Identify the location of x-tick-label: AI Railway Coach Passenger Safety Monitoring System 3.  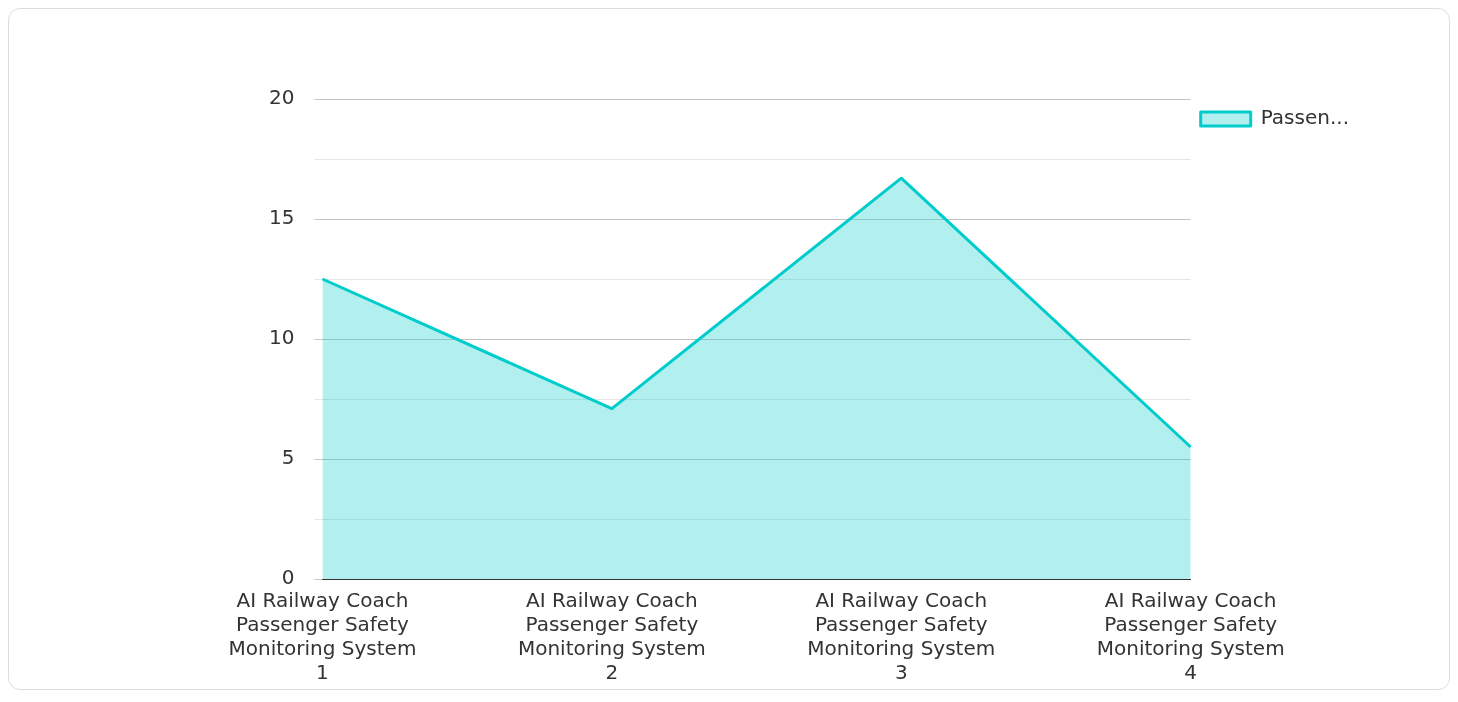
(901, 636).